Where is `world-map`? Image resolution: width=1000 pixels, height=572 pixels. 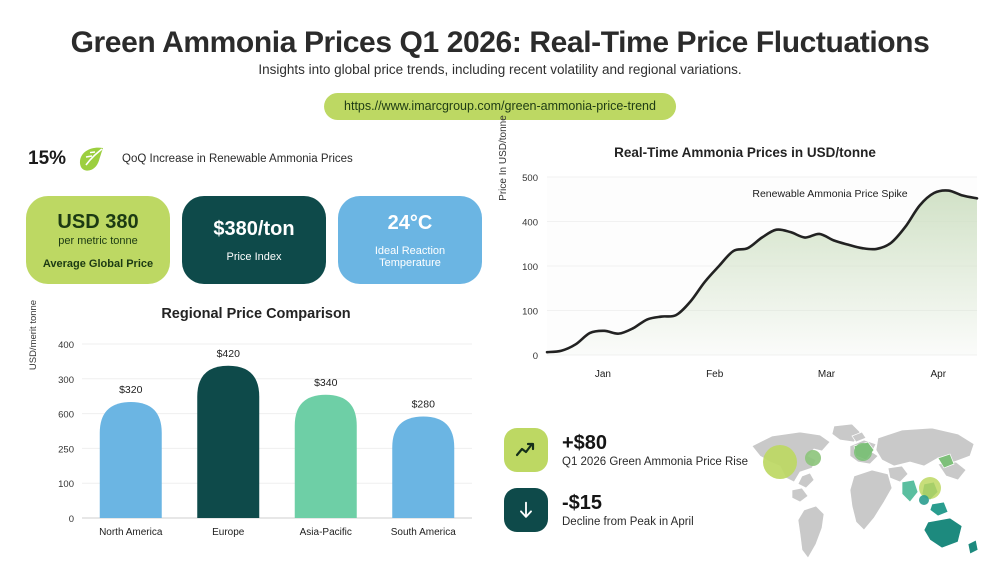 world-map is located at coordinates (868, 493).